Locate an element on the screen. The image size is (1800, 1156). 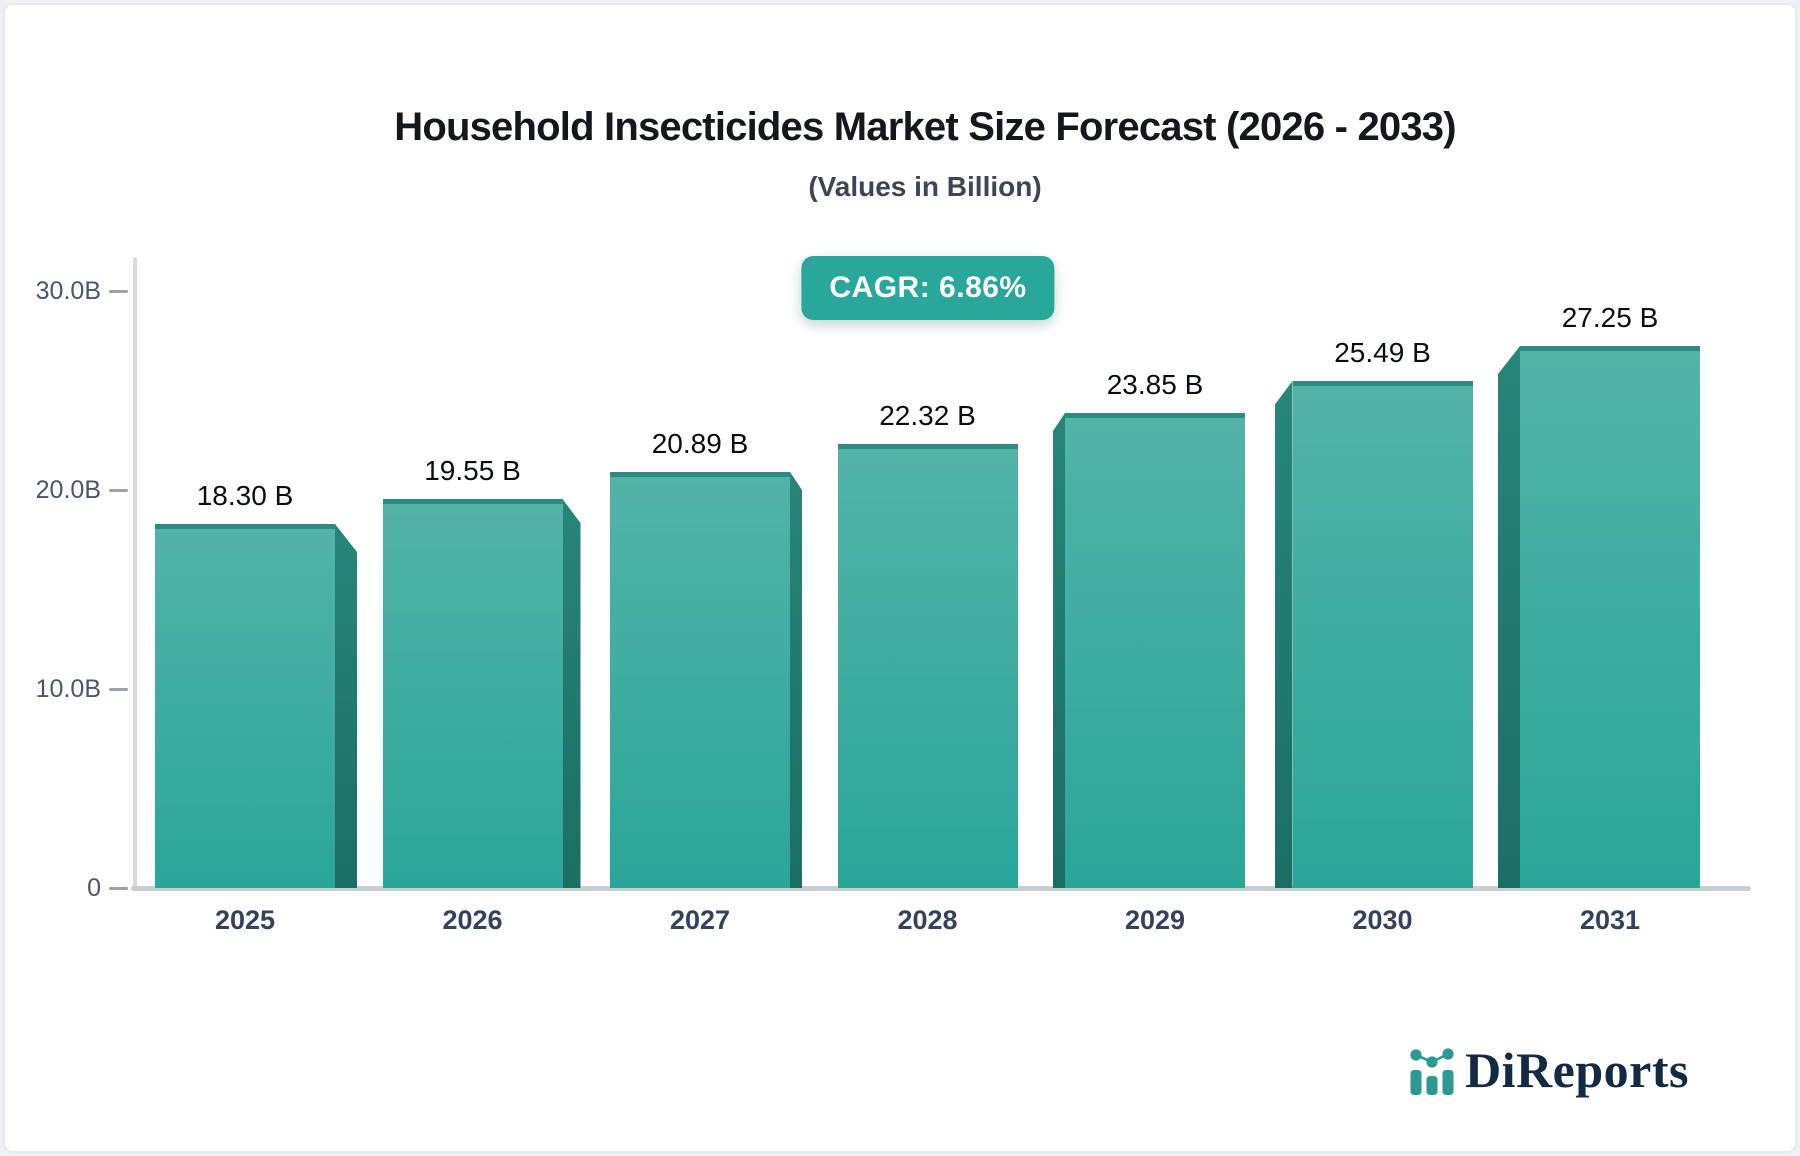
bar-value-label: 19.55 B is located at coordinates (472, 470).